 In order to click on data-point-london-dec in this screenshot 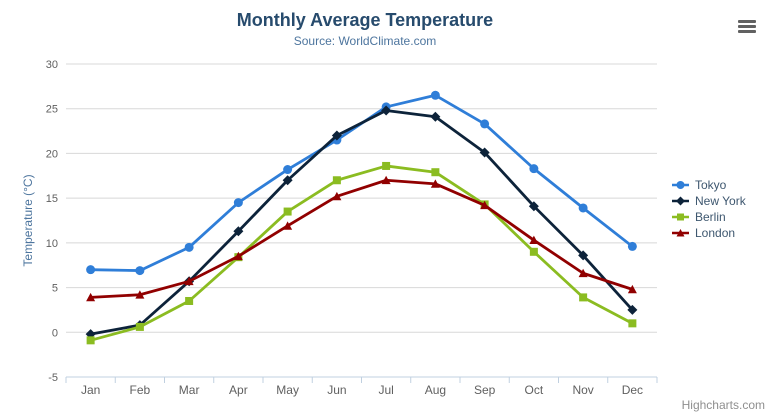, I will do `click(632, 289)`.